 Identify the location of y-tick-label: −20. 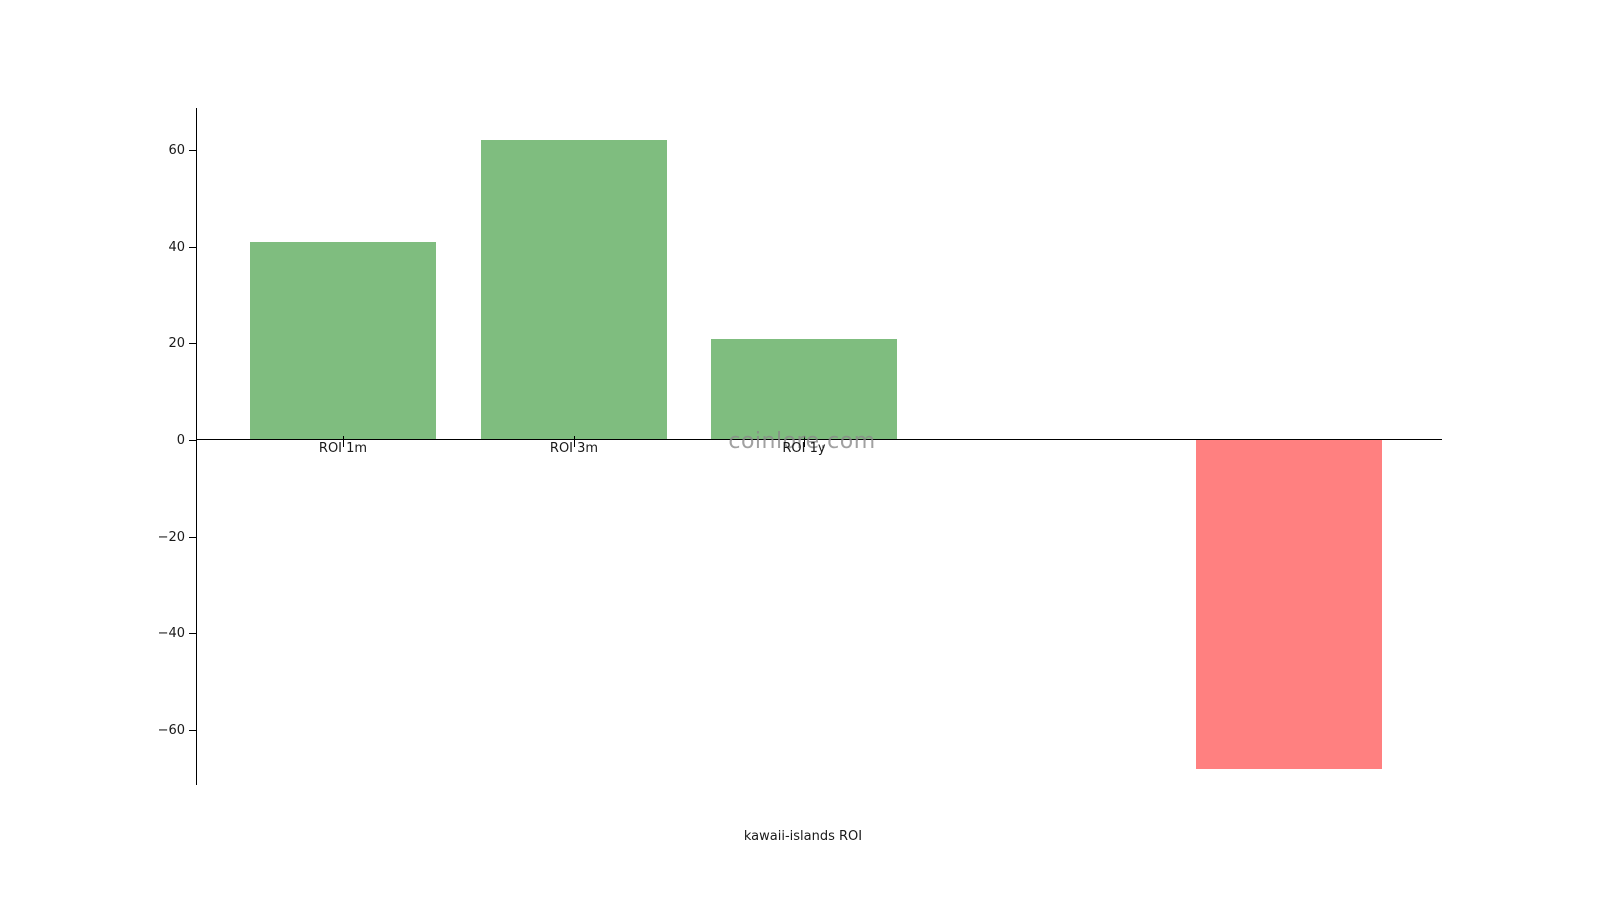
(171, 537).